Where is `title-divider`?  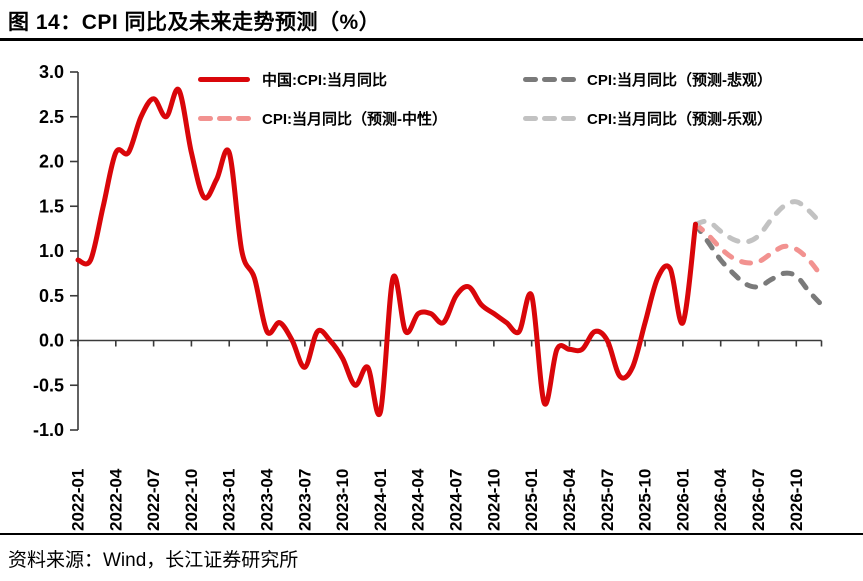 title-divider is located at coordinates (431, 39).